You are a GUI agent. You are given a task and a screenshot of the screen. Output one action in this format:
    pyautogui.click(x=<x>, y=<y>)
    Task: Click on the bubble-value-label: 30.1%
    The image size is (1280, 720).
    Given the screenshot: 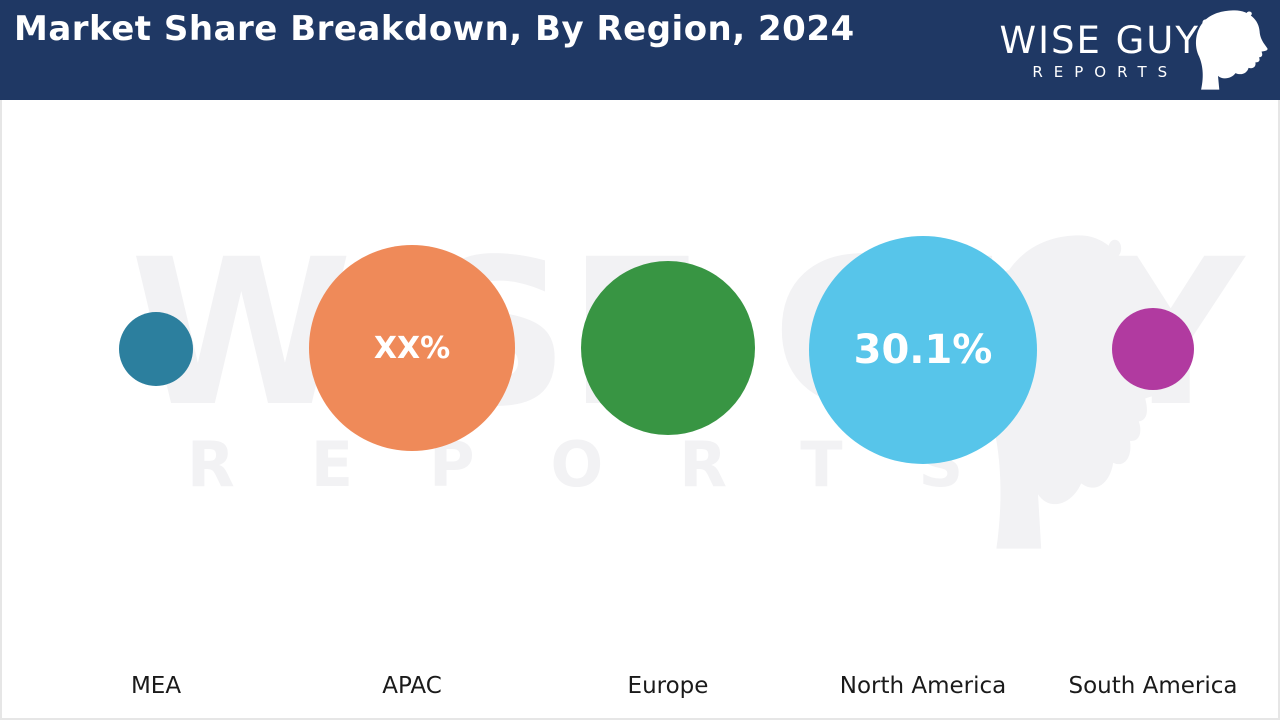 What is the action you would take?
    pyautogui.click(x=923, y=350)
    